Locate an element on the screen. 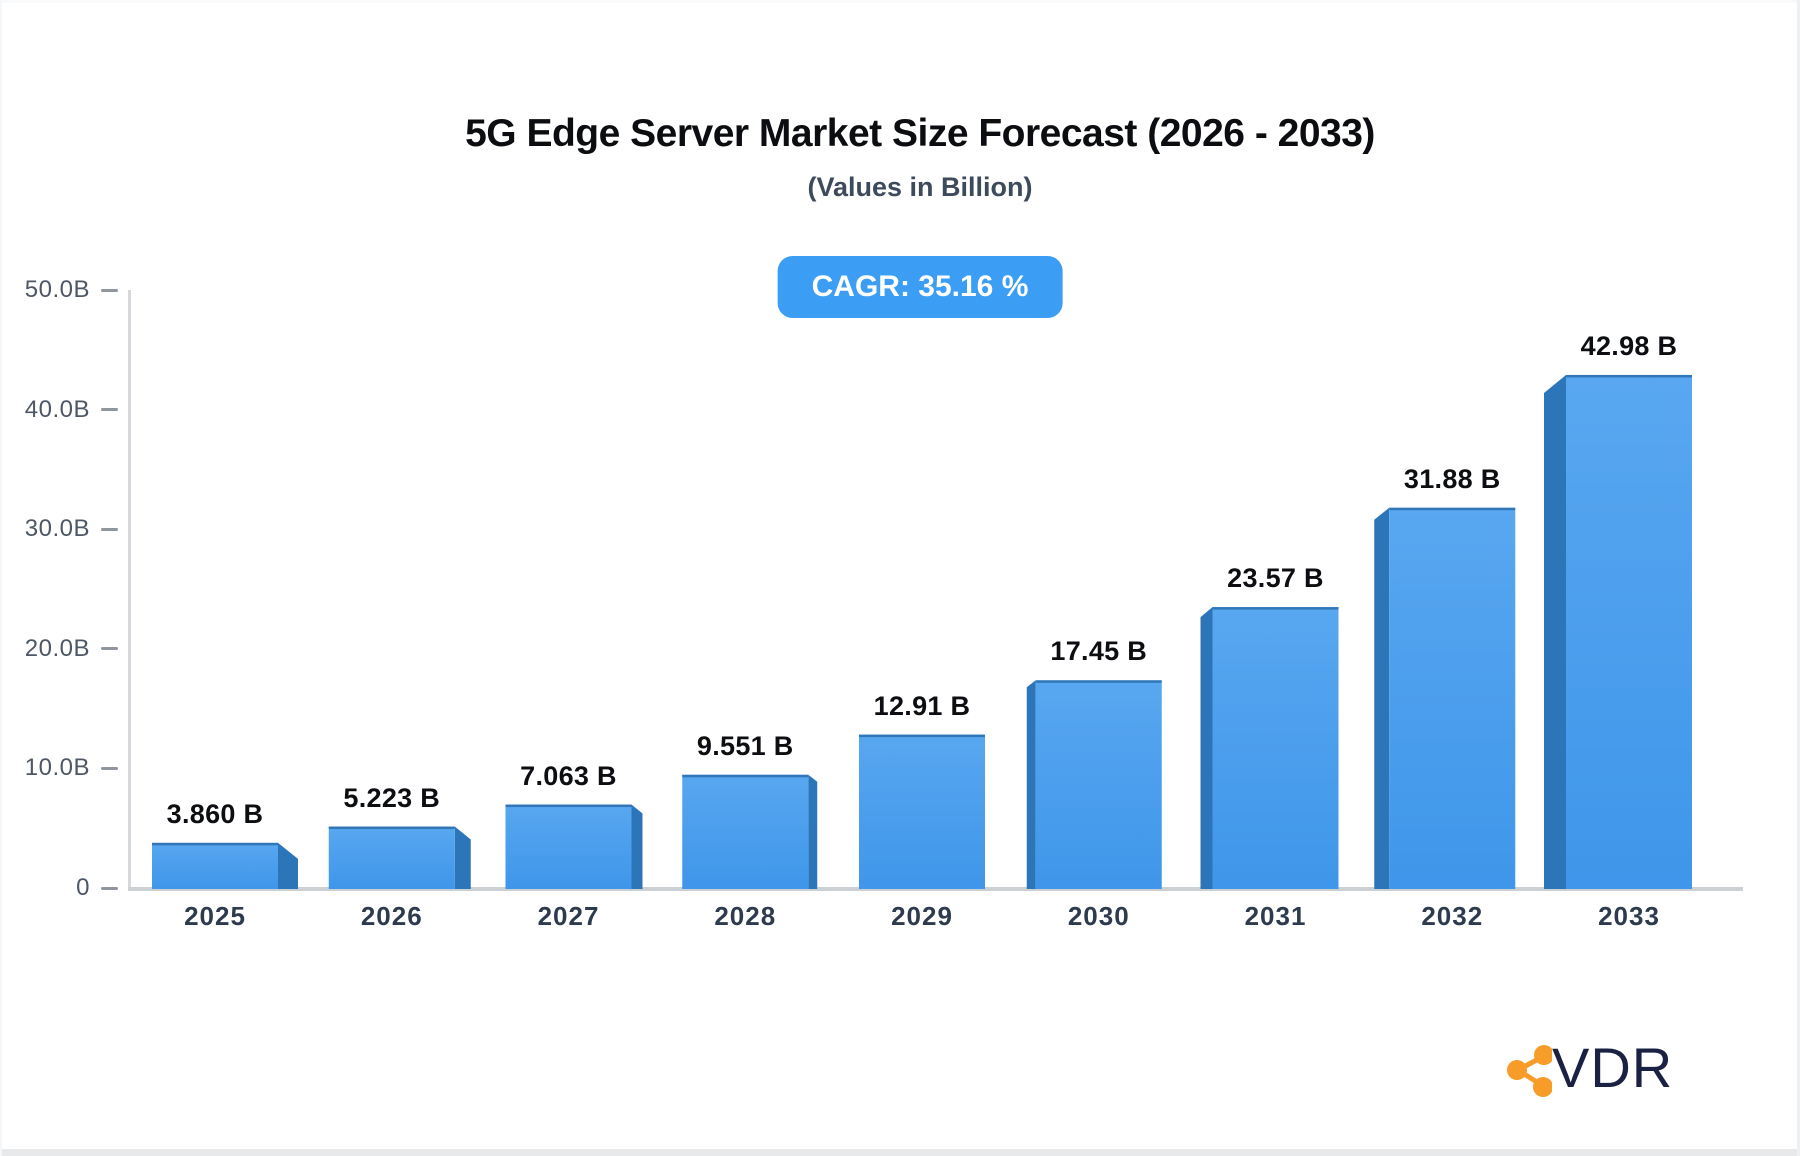 The width and height of the screenshot is (1800, 1156). x-tick-label: 2028 is located at coordinates (745, 916).